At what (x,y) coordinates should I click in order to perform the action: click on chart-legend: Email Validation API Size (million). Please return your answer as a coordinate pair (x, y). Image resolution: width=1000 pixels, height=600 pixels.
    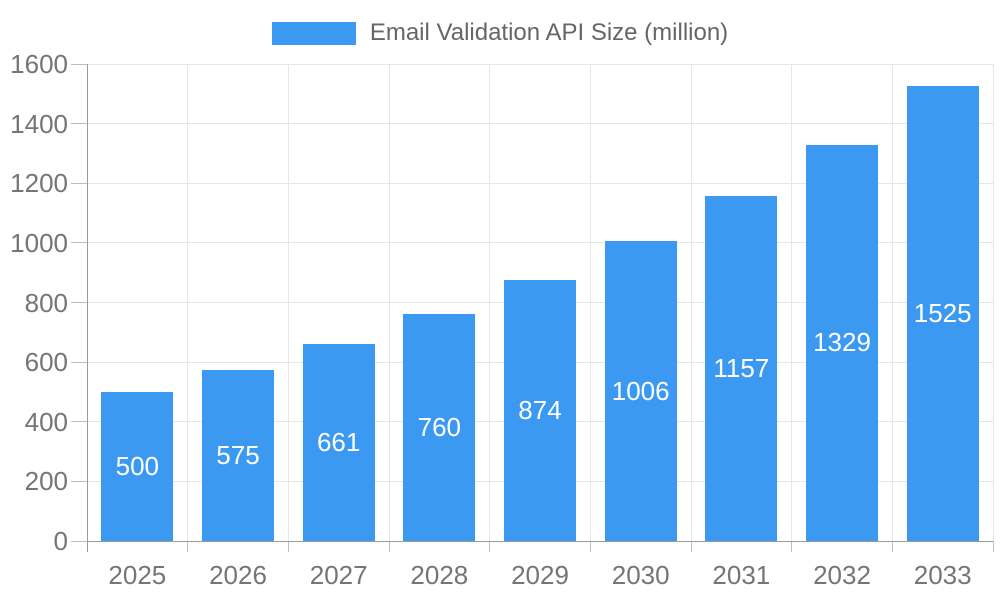
    Looking at the image, I should click on (500, 32).